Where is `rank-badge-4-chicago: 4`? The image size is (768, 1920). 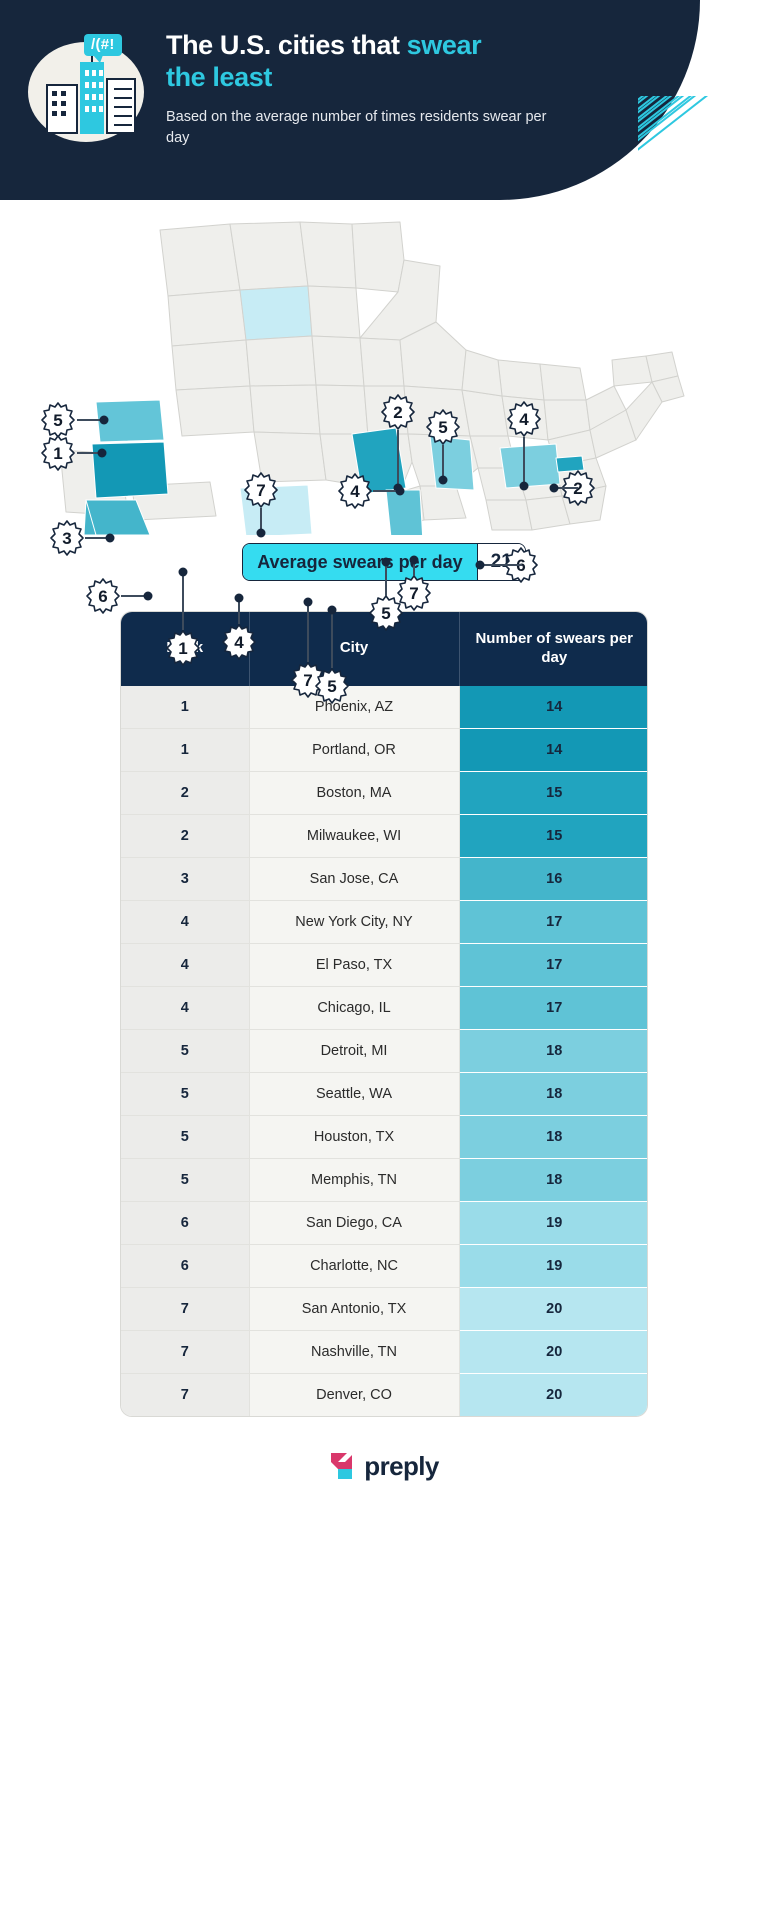 rank-badge-4-chicago: 4 is located at coordinates (355, 491).